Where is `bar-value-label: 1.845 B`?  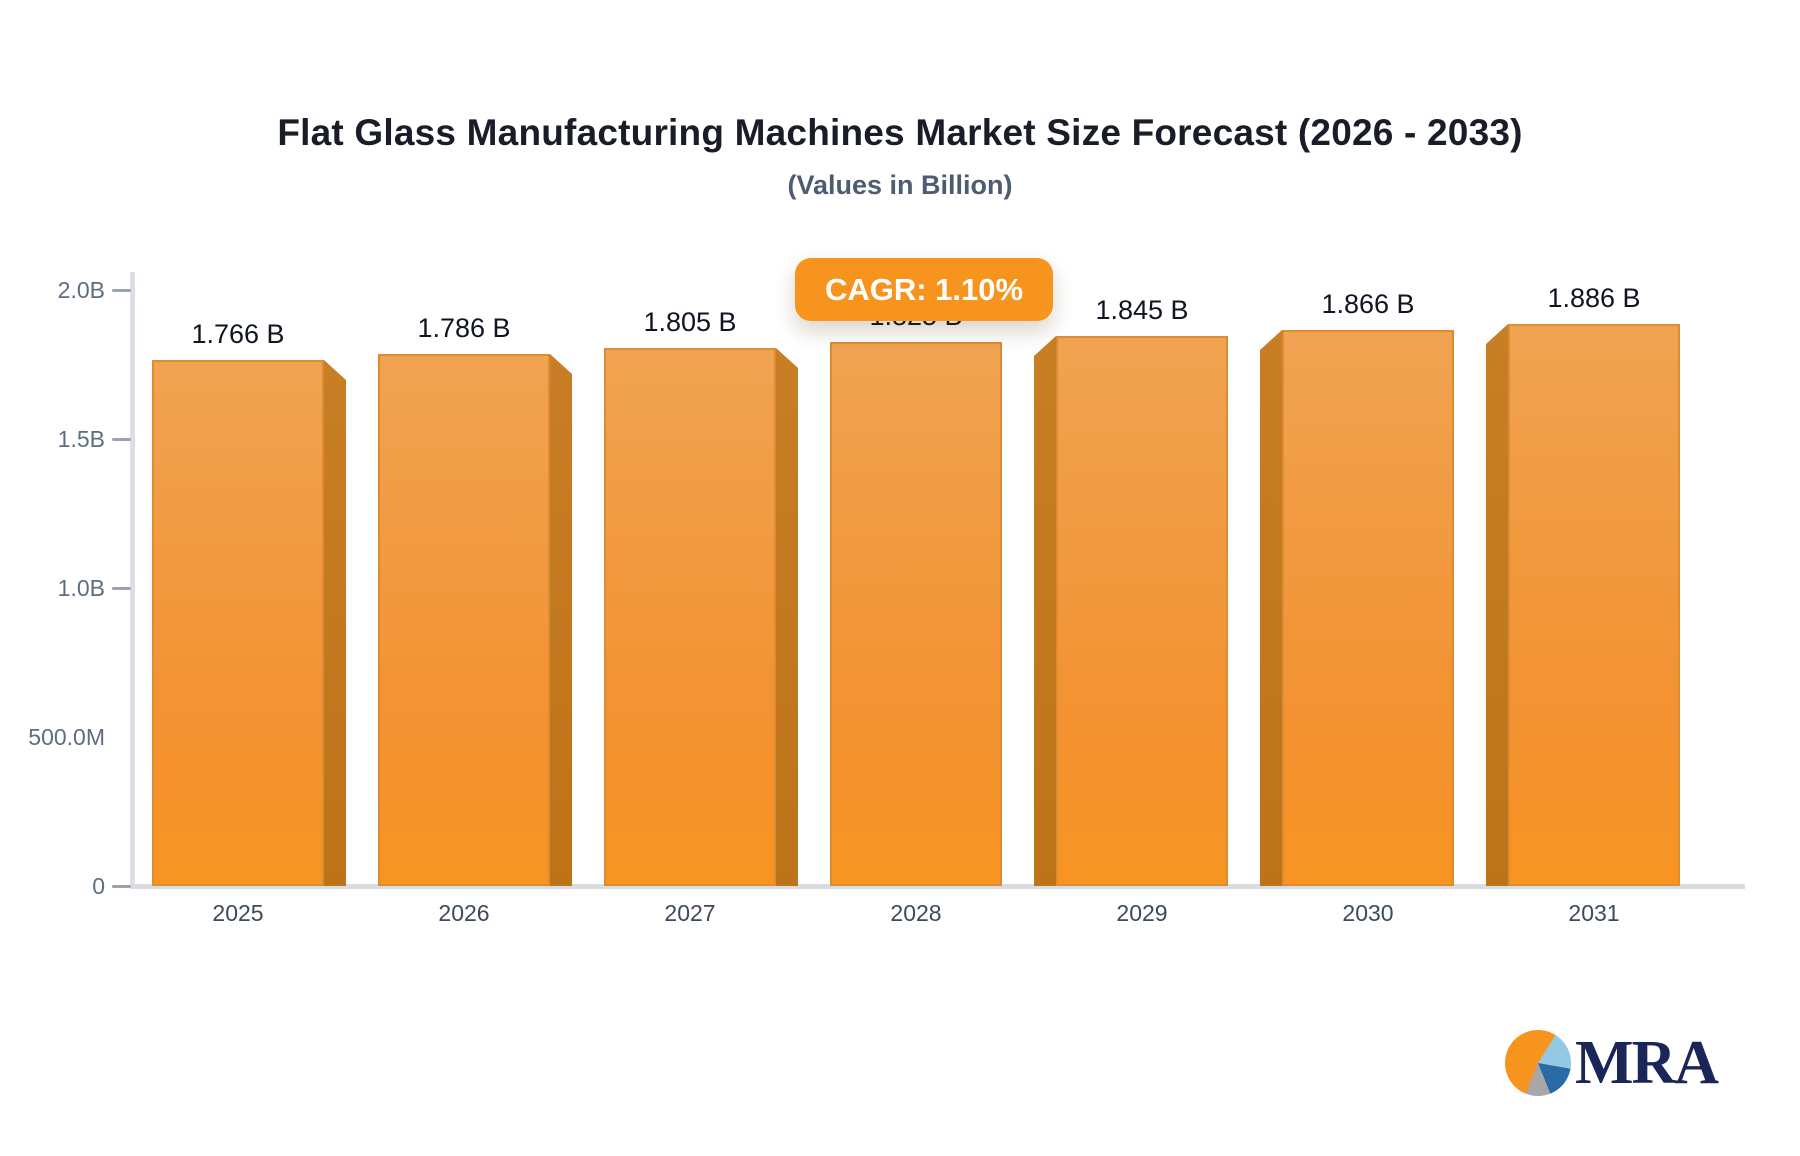 bar-value-label: 1.845 B is located at coordinates (1142, 310).